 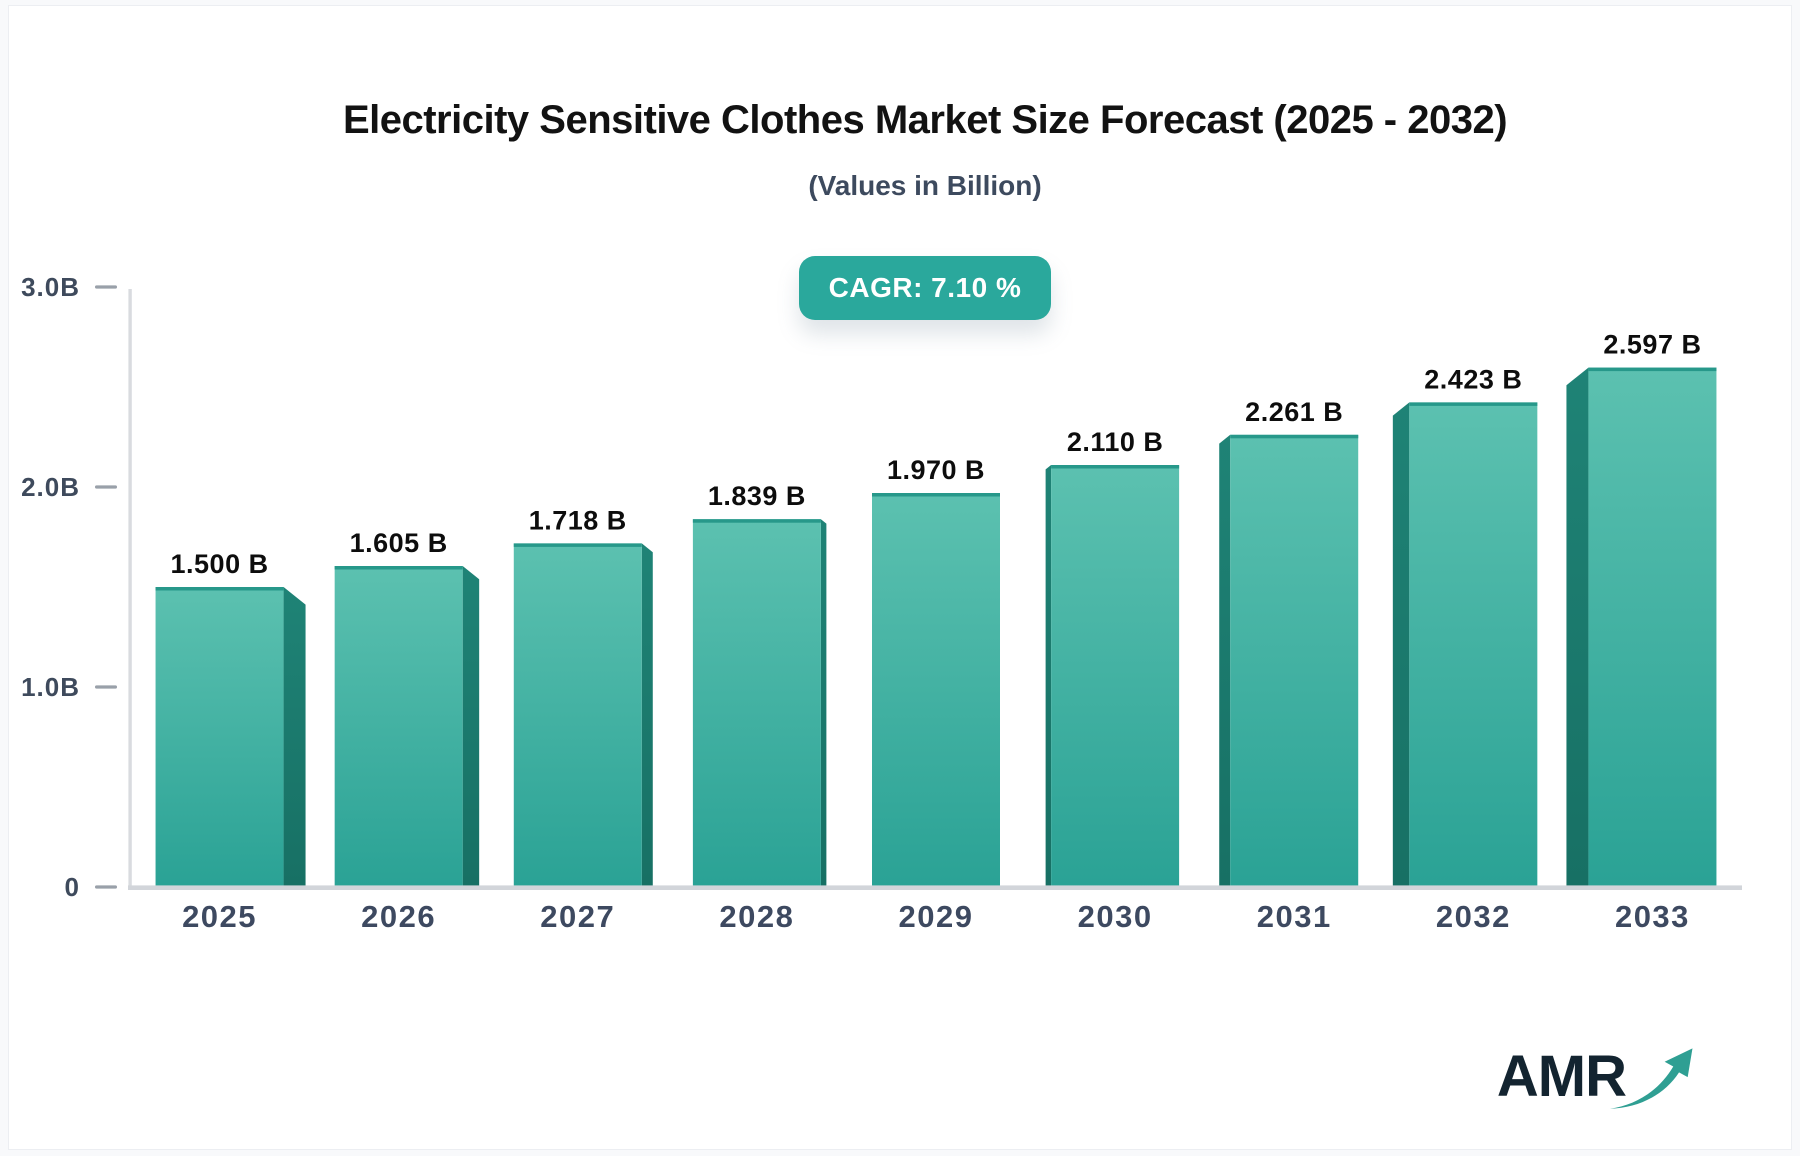 I want to click on bar-value-label: 2.261 B, so click(x=1294, y=412).